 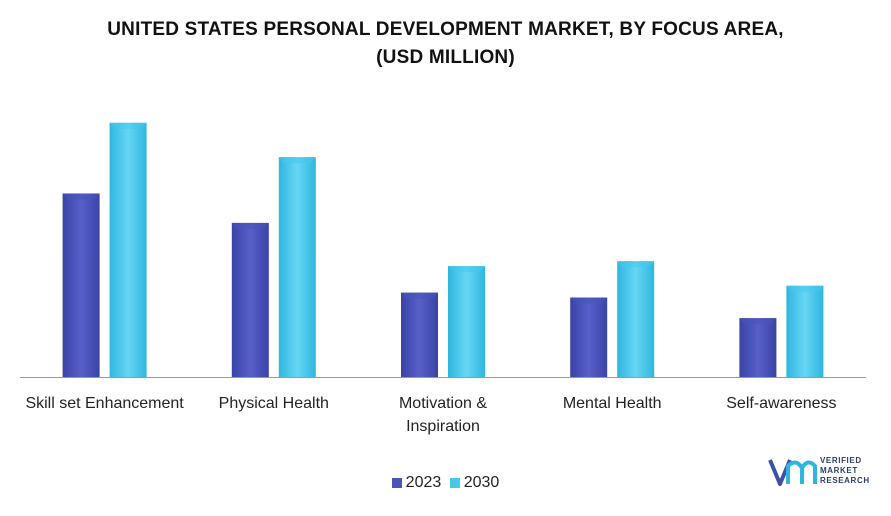 What do you see at coordinates (845, 480) in the screenshot?
I see `logo-text-line-3: RESEARCH` at bounding box center [845, 480].